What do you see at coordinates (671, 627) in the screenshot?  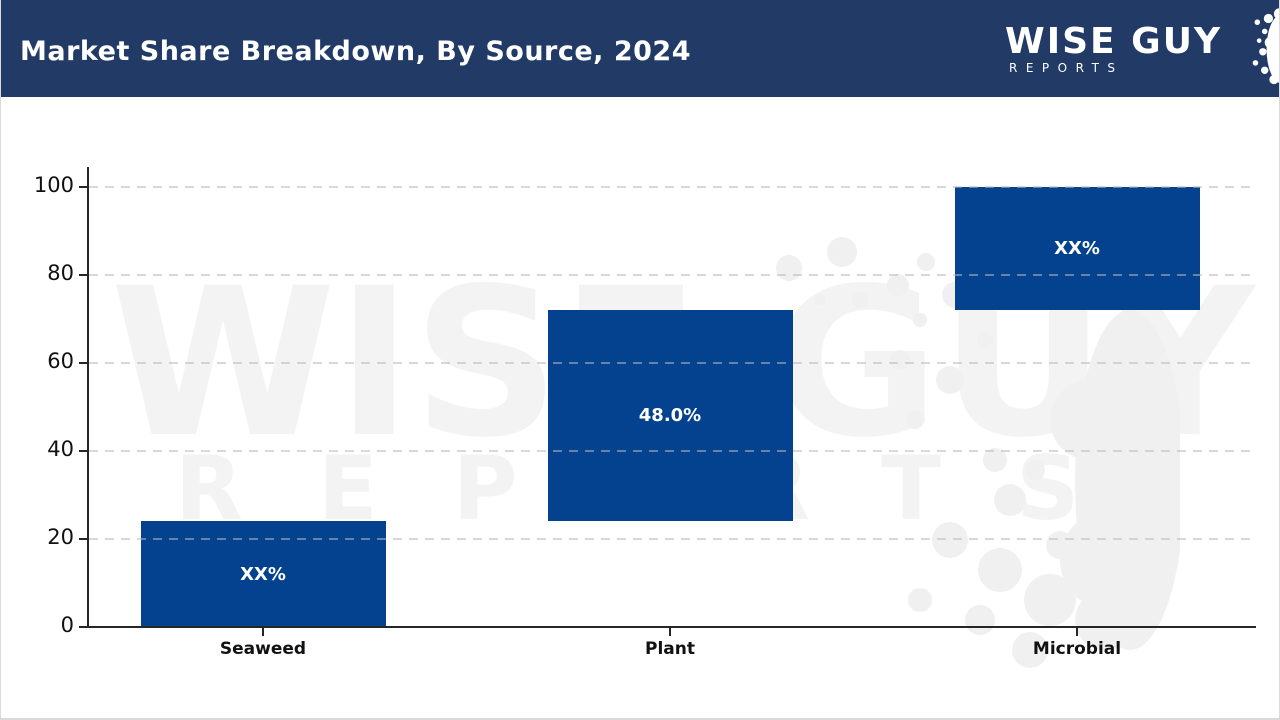 I see `x-axis-line` at bounding box center [671, 627].